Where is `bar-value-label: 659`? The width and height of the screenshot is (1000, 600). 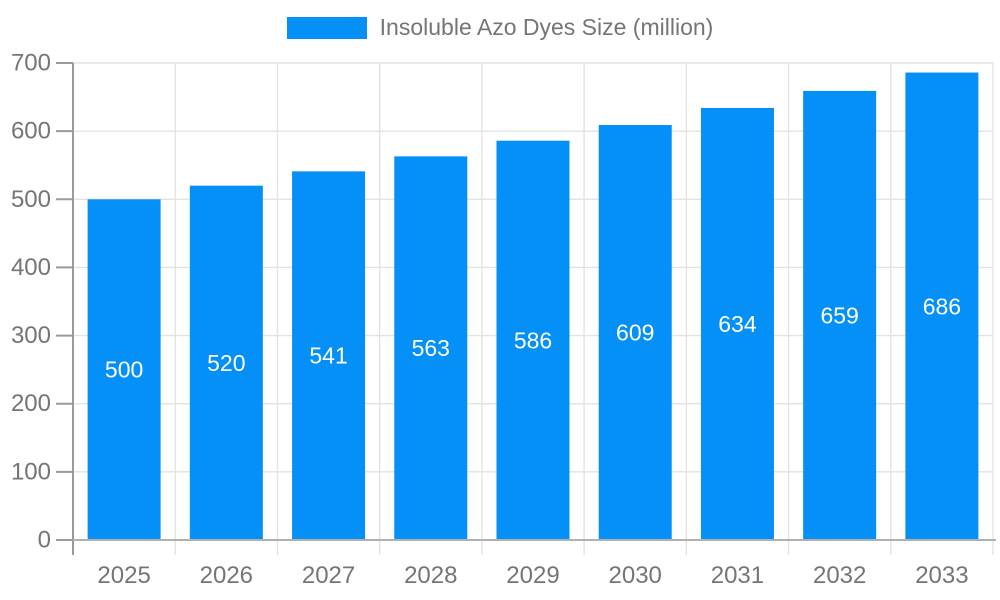 bar-value-label: 659 is located at coordinates (839, 315).